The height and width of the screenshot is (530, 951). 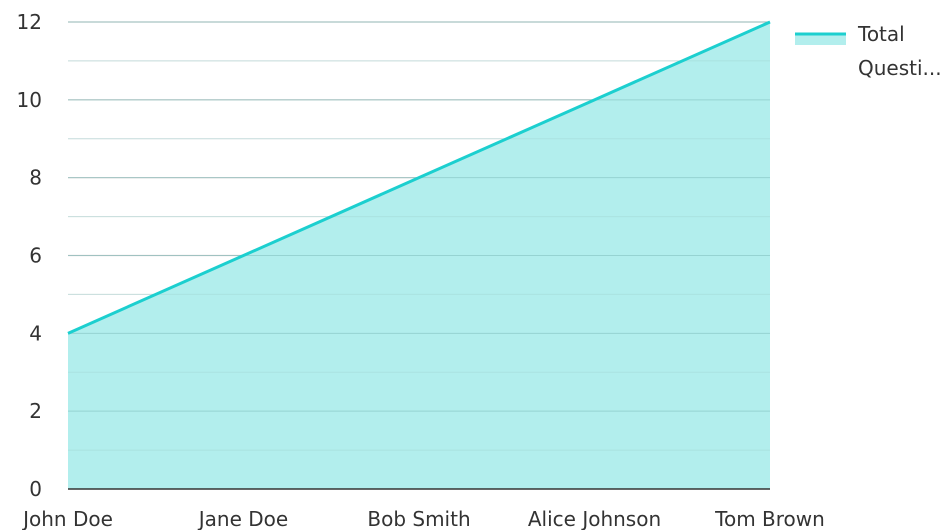 What do you see at coordinates (35, 489) in the screenshot?
I see `y-tick-label: 0` at bounding box center [35, 489].